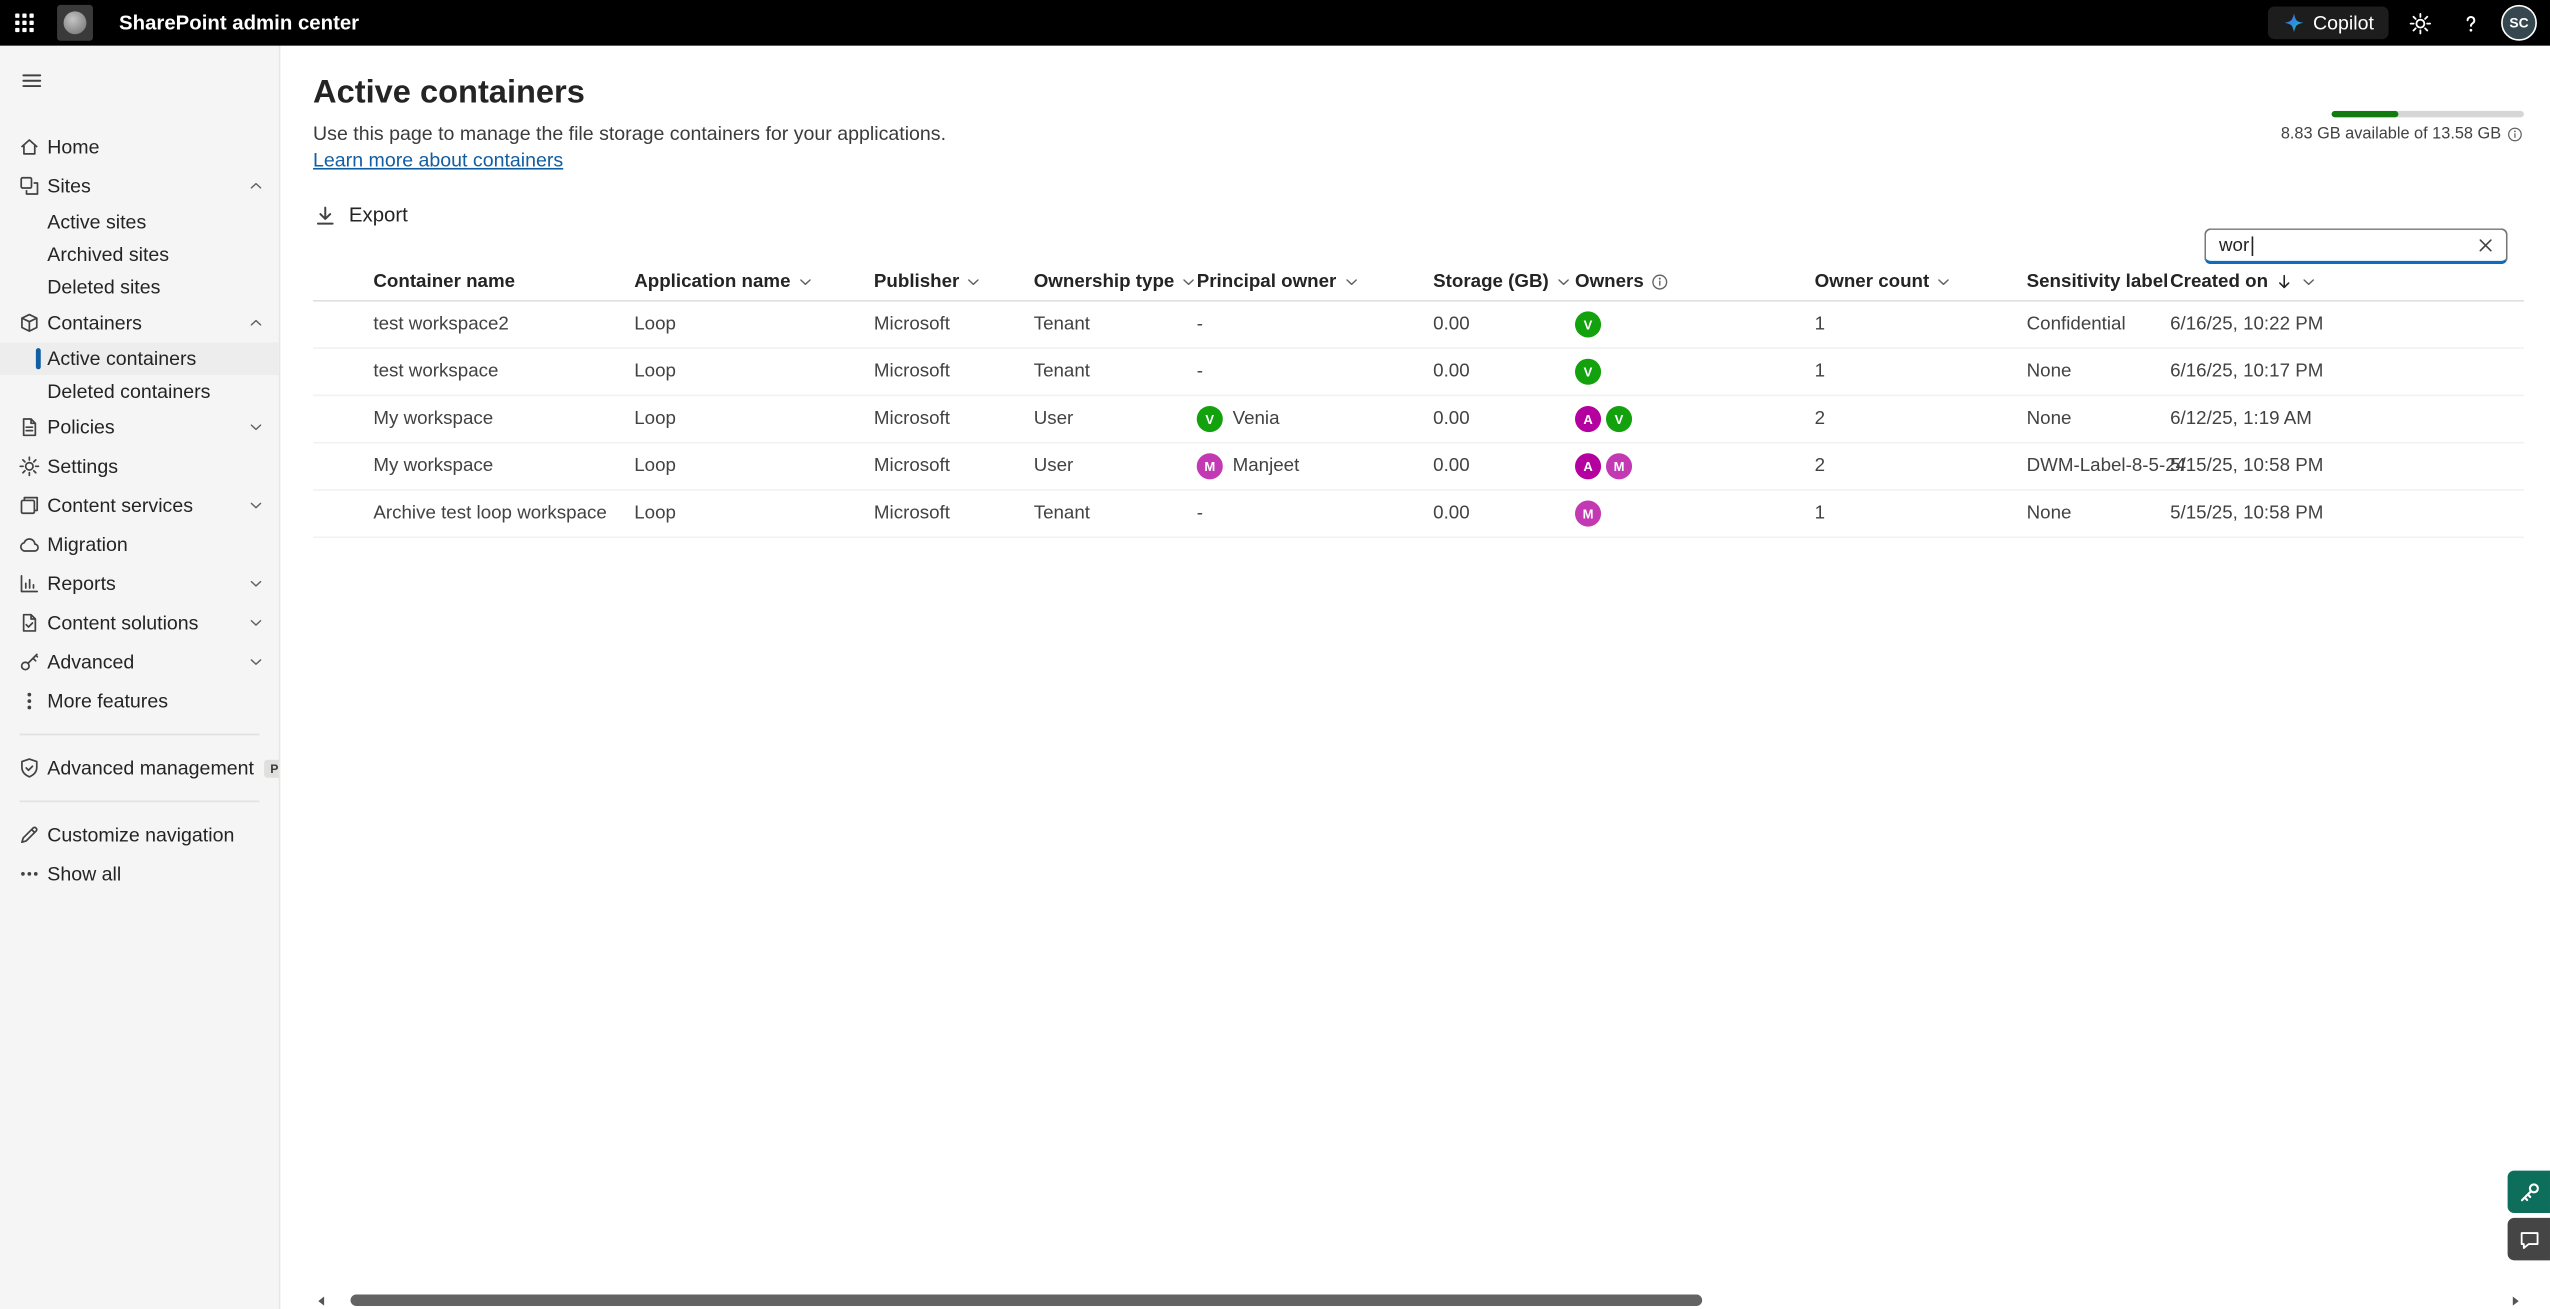  What do you see at coordinates (139, 834) in the screenshot?
I see `sidebar-item-customize-navigation: Customize navigation` at bounding box center [139, 834].